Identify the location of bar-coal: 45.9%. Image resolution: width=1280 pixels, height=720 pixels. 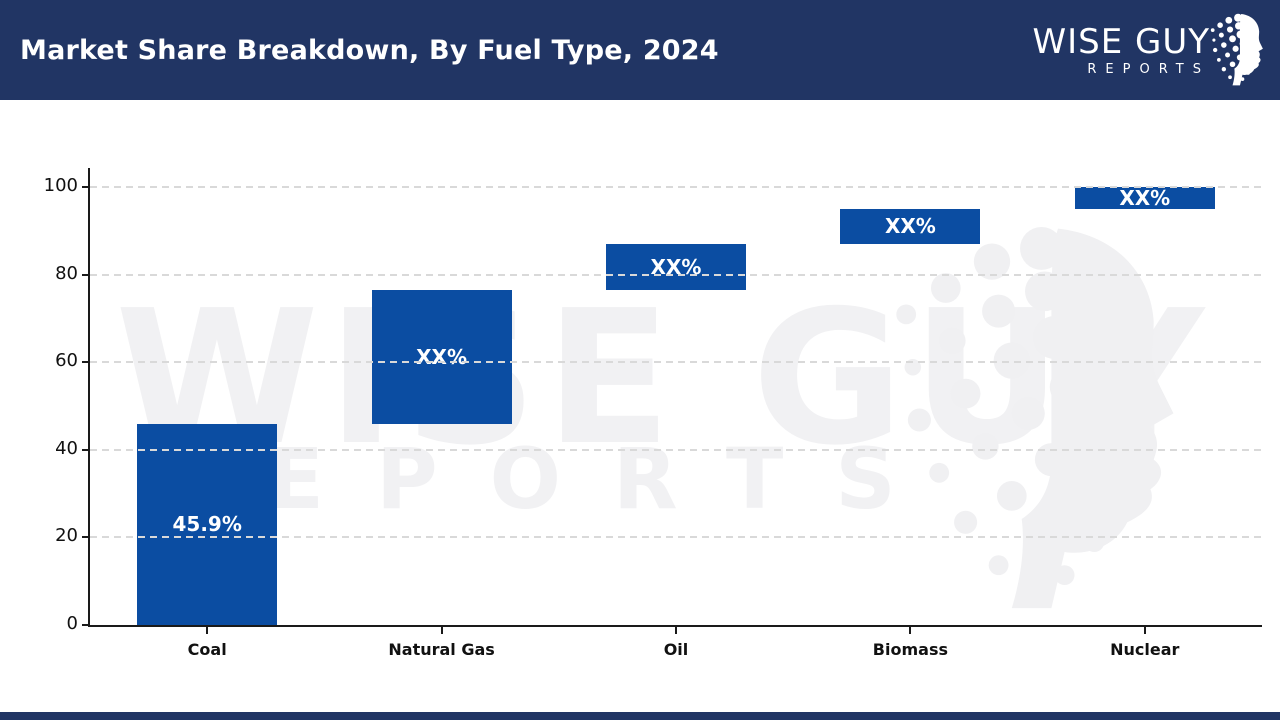
(207, 524).